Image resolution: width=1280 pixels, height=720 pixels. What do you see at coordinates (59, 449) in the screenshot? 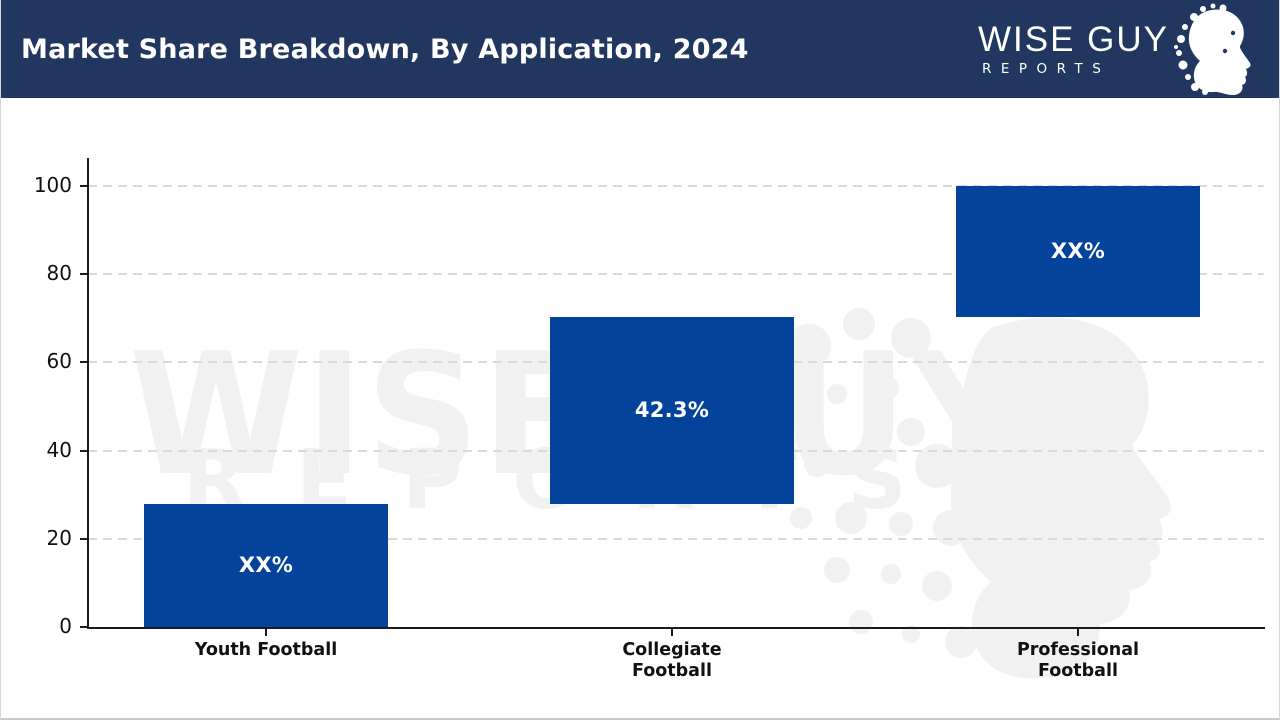
I see `y-tick-label: 40` at bounding box center [59, 449].